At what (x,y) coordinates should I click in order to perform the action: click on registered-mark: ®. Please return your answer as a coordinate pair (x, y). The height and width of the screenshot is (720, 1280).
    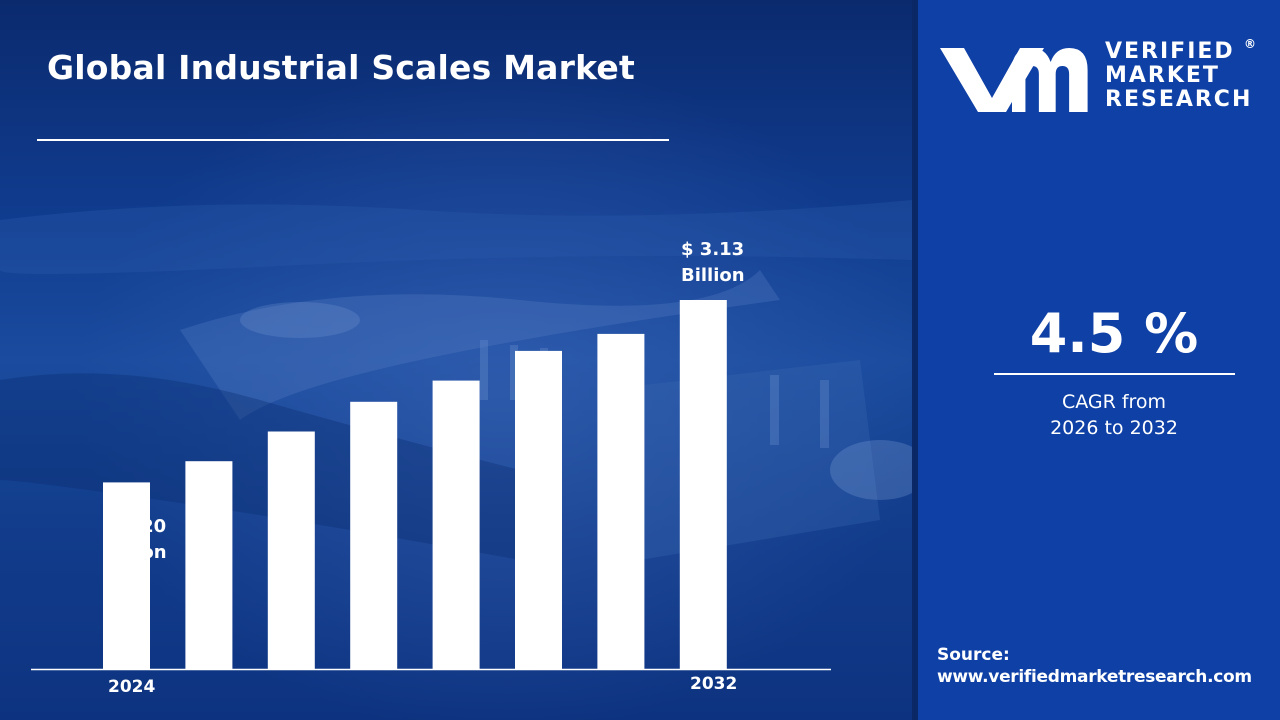
    Looking at the image, I should click on (1250, 44).